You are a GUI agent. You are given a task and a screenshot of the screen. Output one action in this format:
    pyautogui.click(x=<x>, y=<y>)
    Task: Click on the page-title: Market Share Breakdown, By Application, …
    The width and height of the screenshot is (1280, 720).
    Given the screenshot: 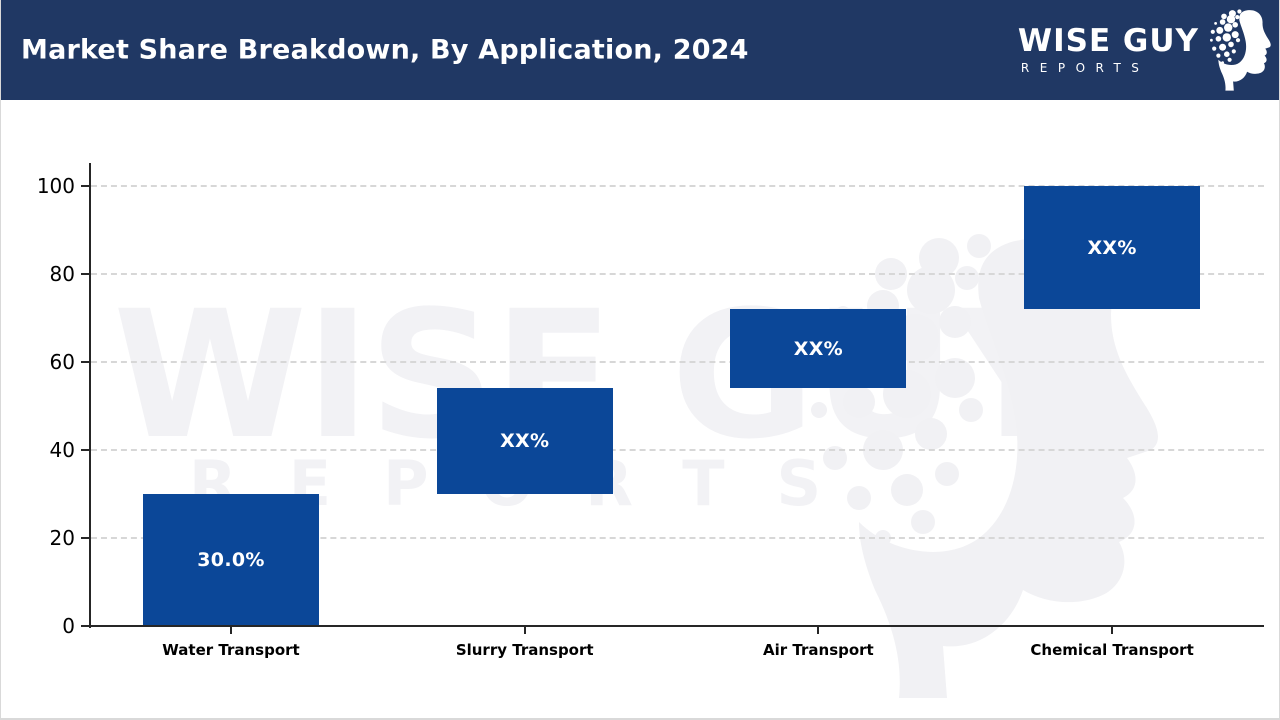 What is the action you would take?
    pyautogui.click(x=385, y=50)
    